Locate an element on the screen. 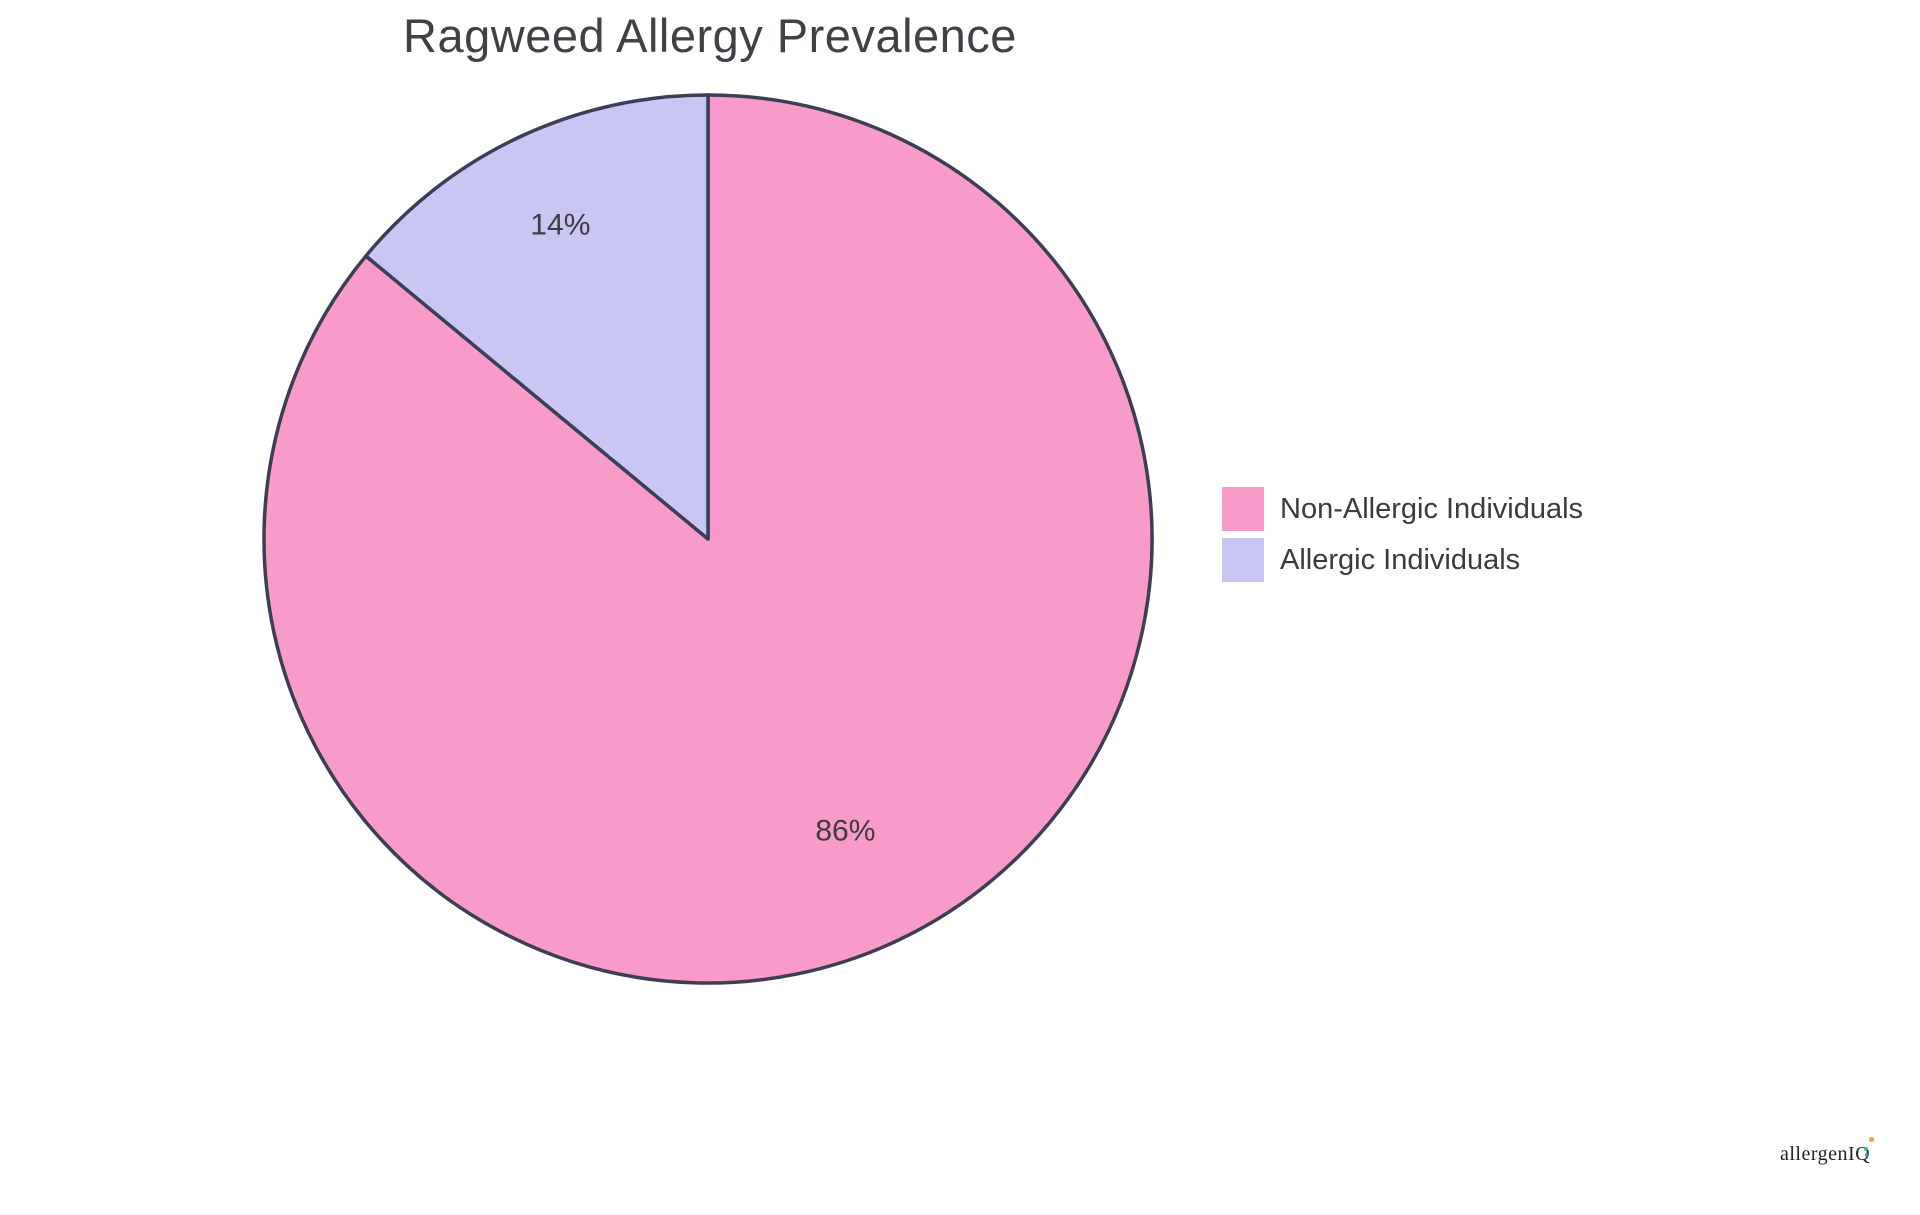  legend-item: Allergic Individuals is located at coordinates (1402, 560).